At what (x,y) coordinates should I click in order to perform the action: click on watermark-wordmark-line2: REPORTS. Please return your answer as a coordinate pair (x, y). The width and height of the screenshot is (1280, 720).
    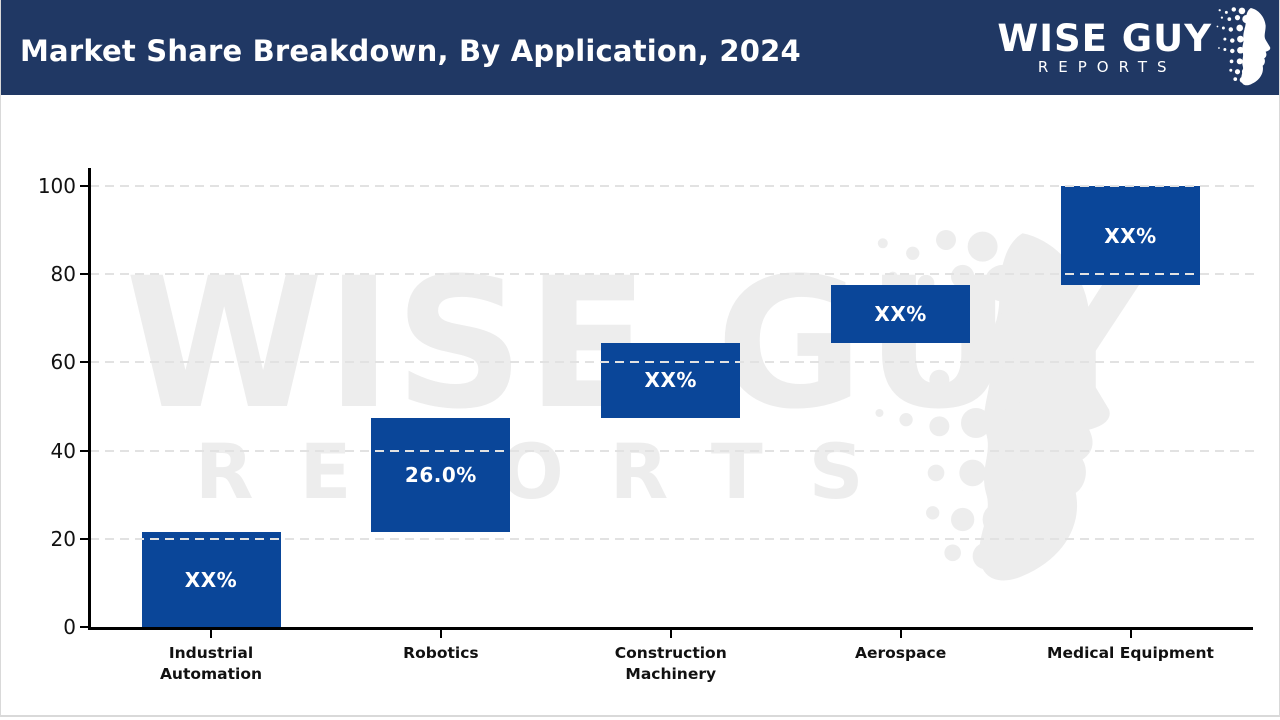
    Looking at the image, I should click on (552, 471).